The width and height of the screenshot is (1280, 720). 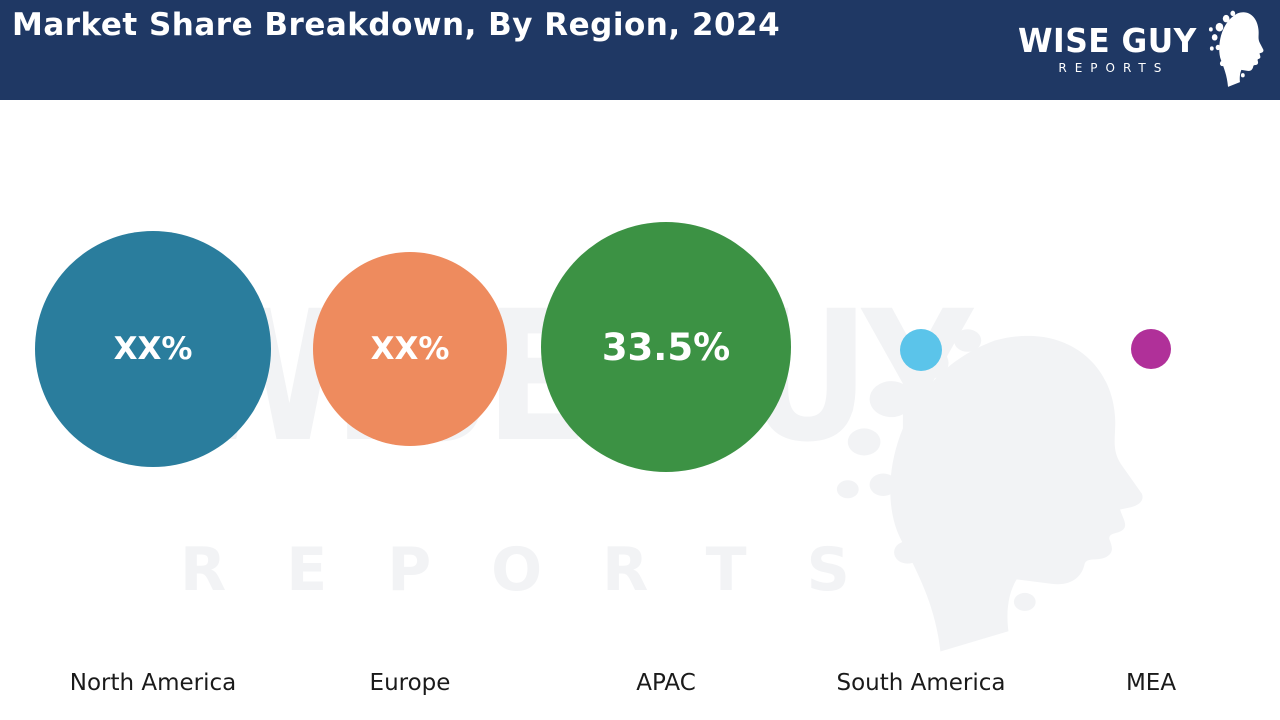 I want to click on brand-name: WISE GUY, so click(x=1107, y=40).